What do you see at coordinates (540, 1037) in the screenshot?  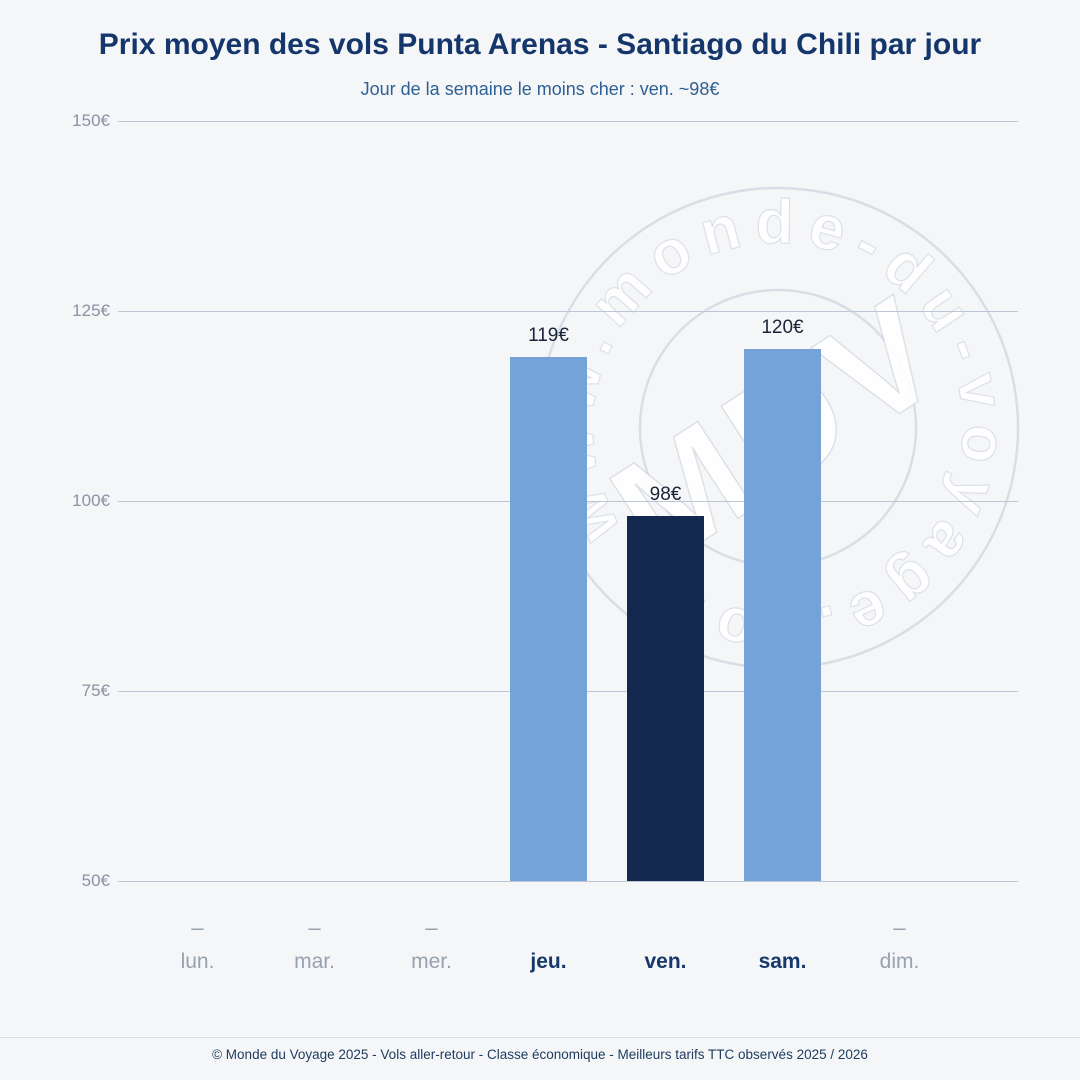 I see `footer-divider` at bounding box center [540, 1037].